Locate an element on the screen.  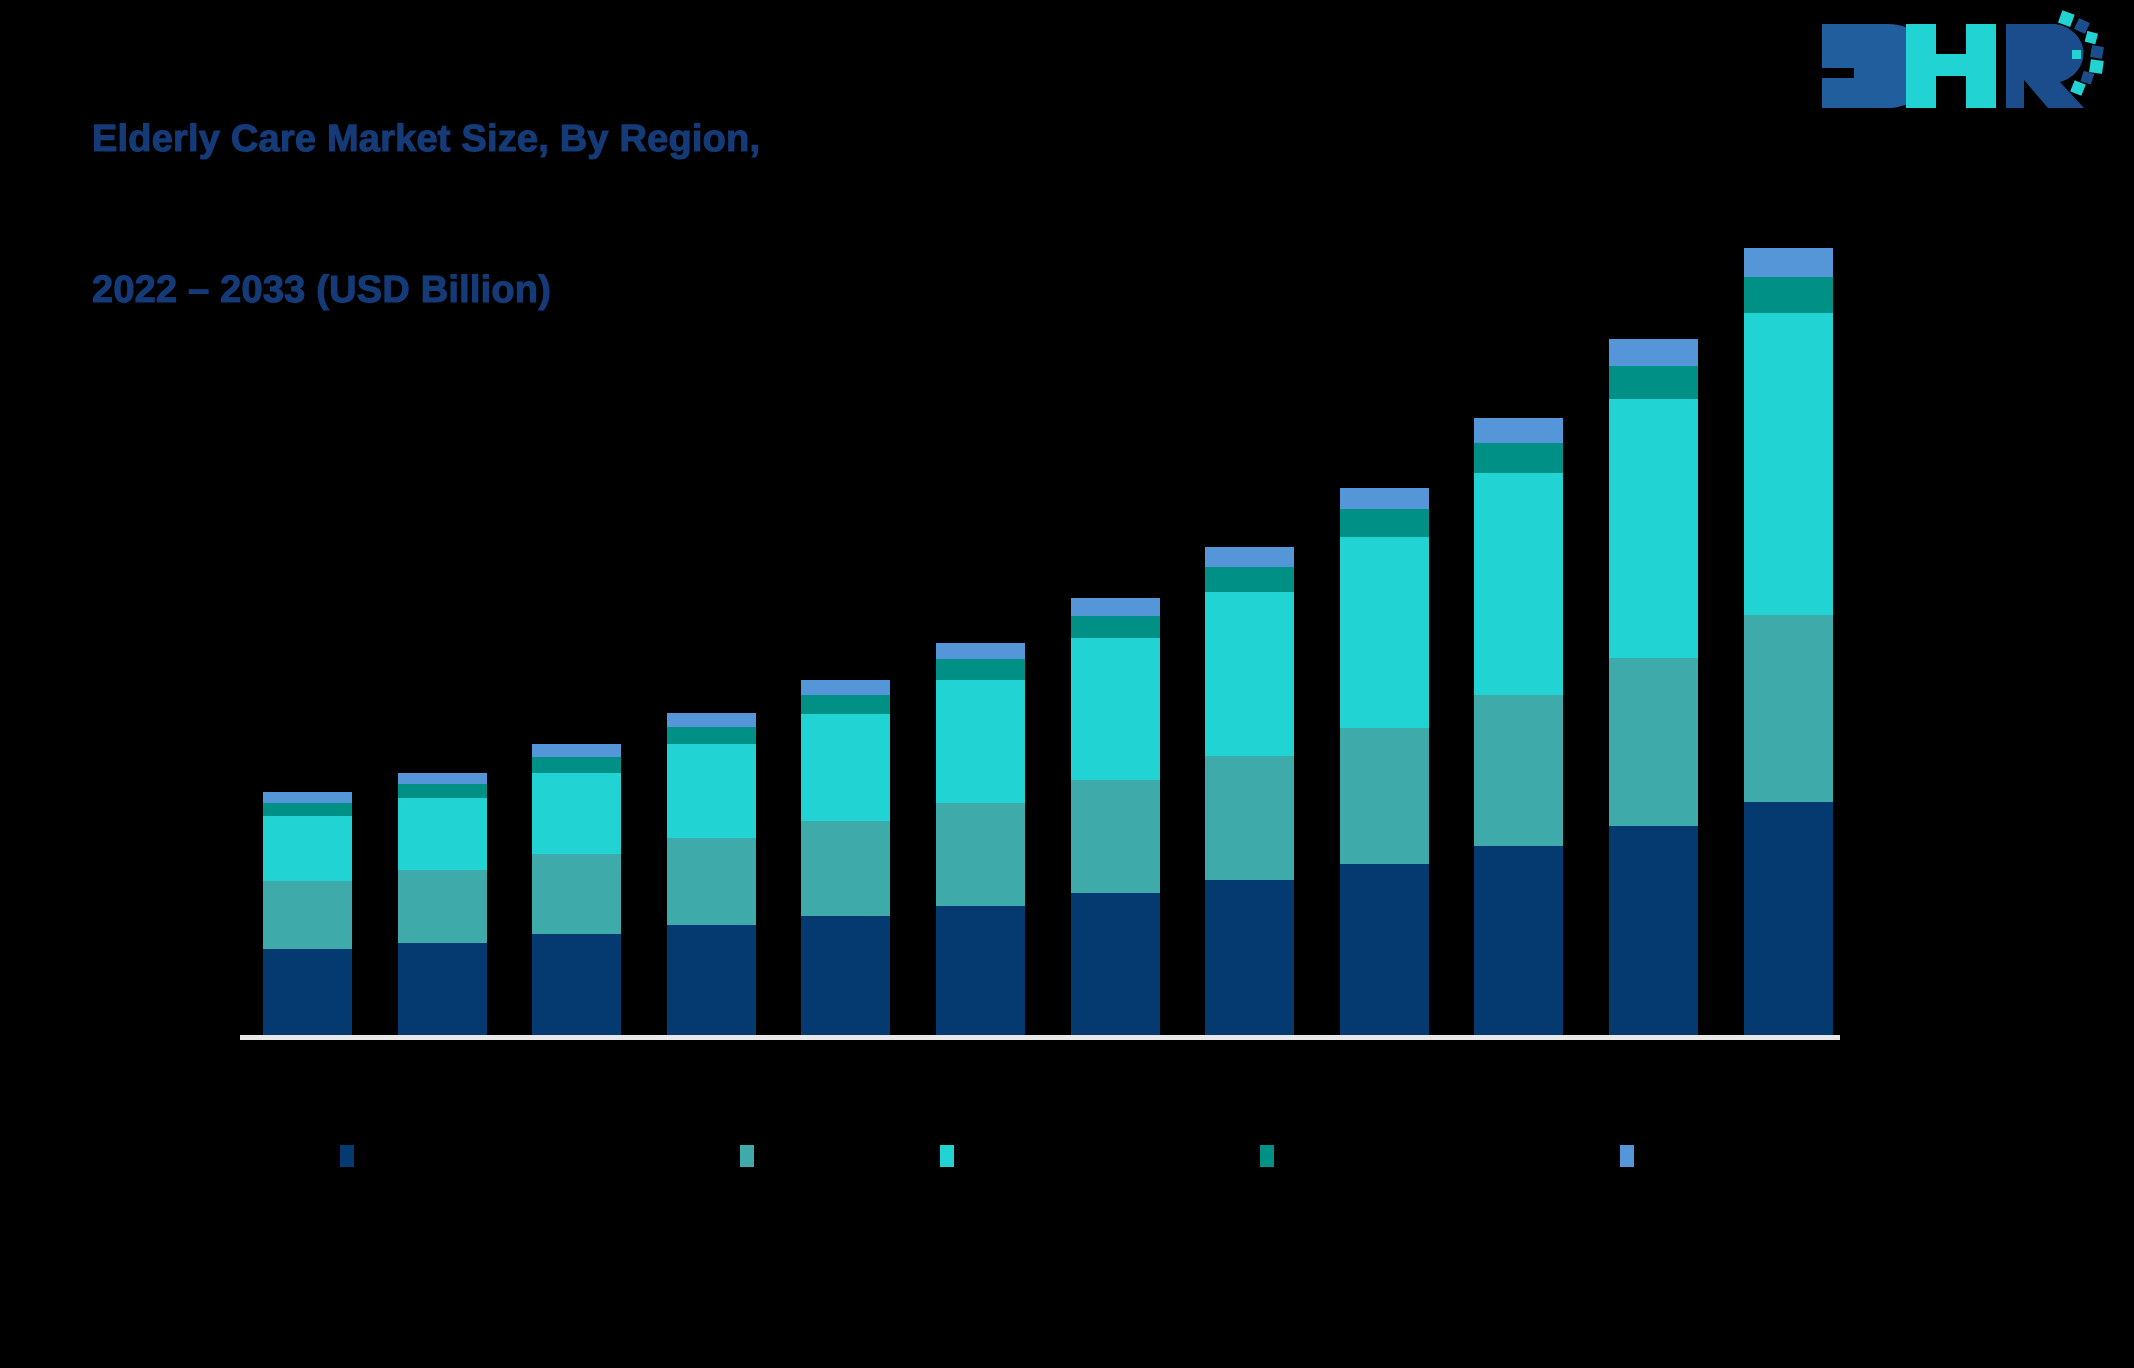
legend-item-mea: MEA is located at coordinates (1652, 1156).